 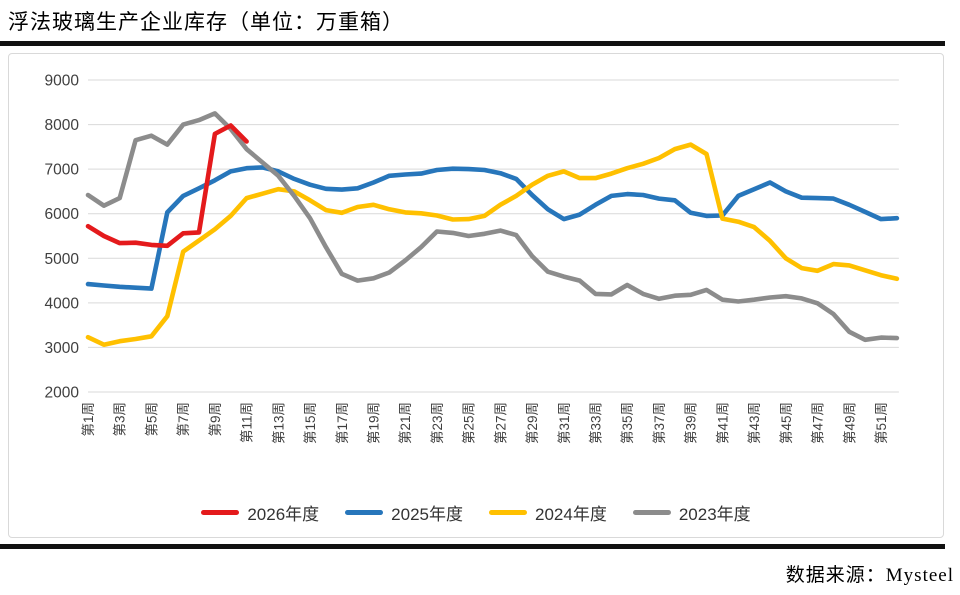 What do you see at coordinates (722, 423) in the screenshot?
I see `svg-text: 第41周` at bounding box center [722, 423].